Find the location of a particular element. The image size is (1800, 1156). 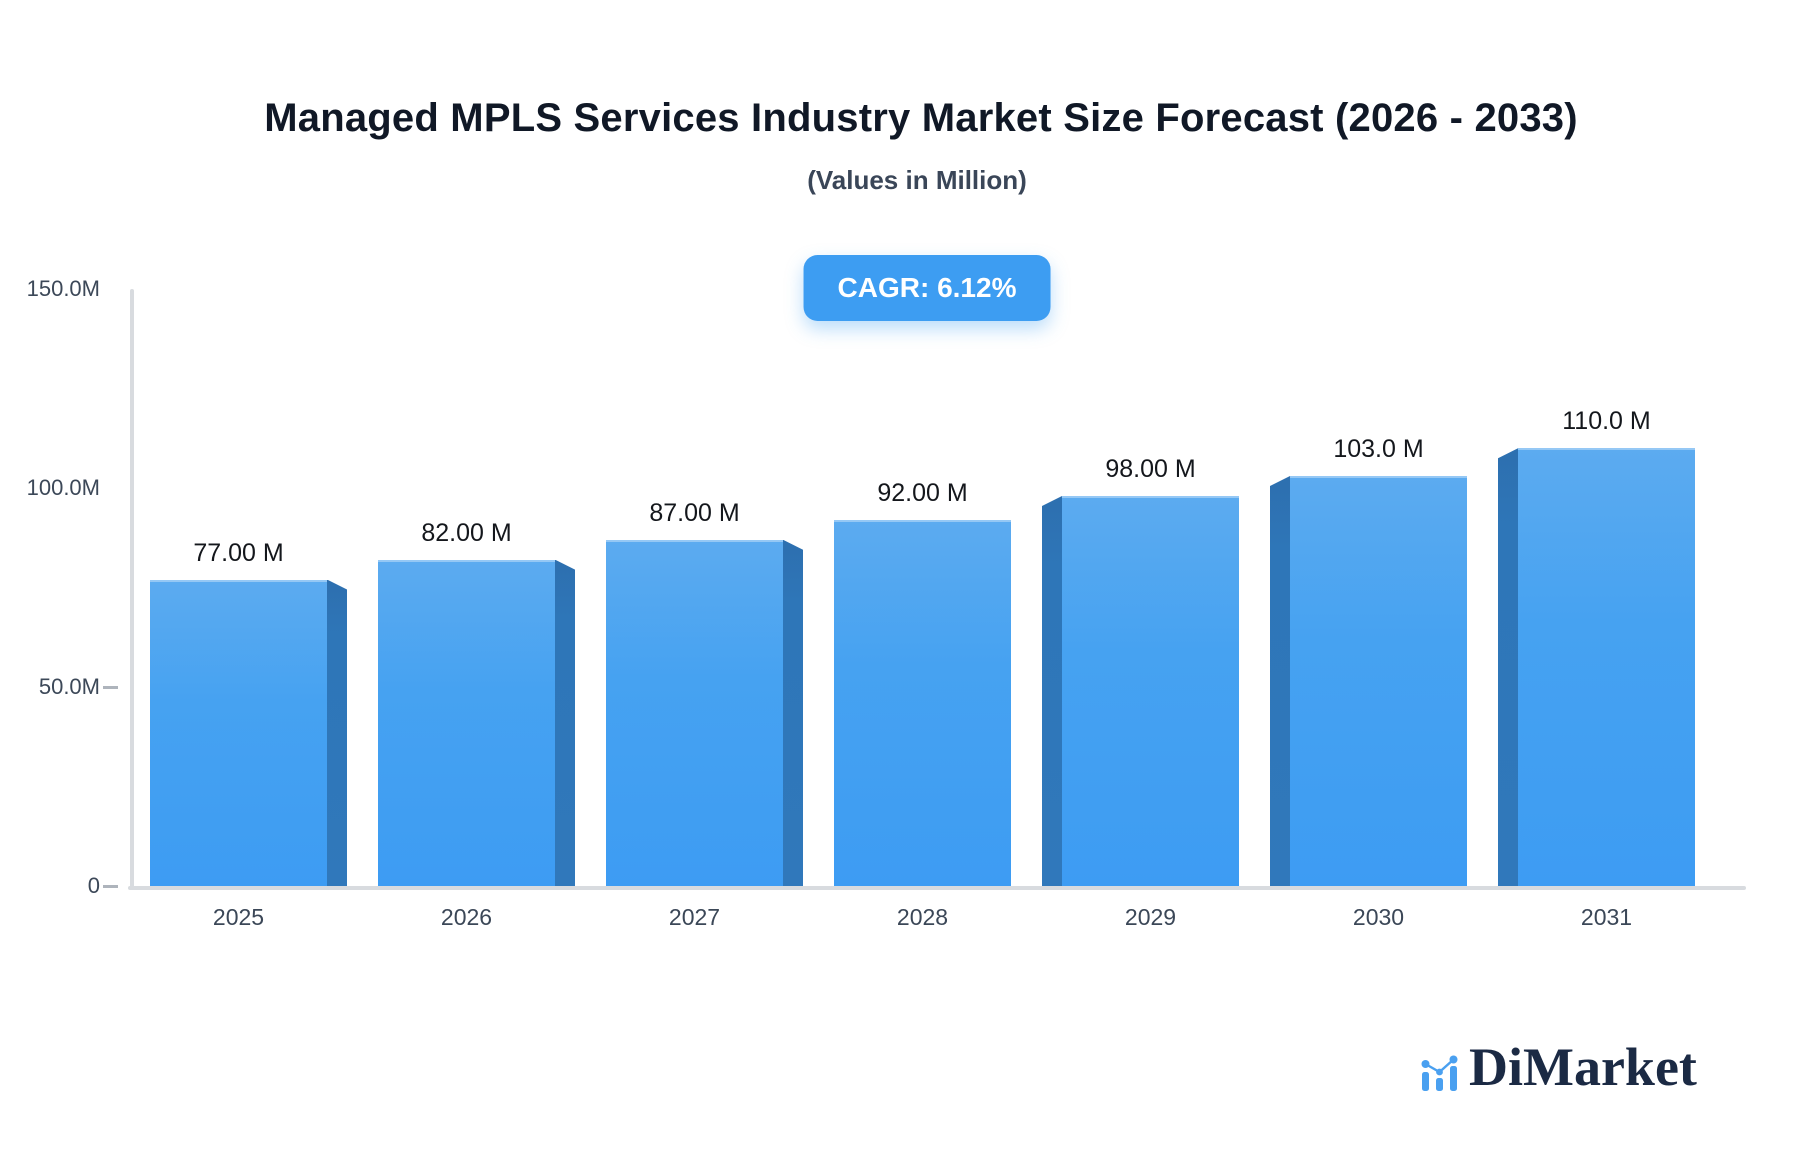

y-tick-label: 100.0M is located at coordinates (63, 487).